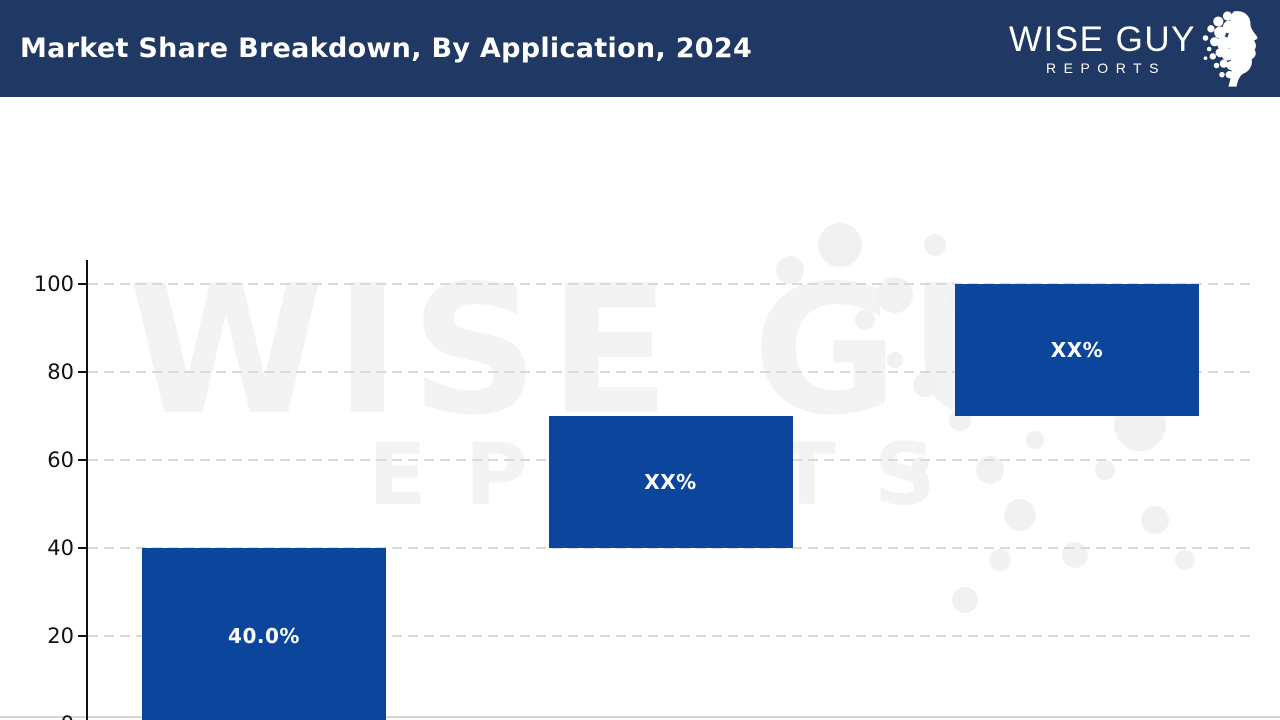 The height and width of the screenshot is (720, 1280). Describe the element at coordinates (1106, 68) in the screenshot. I see `logo-brand-subtitle: REPORTS` at that location.